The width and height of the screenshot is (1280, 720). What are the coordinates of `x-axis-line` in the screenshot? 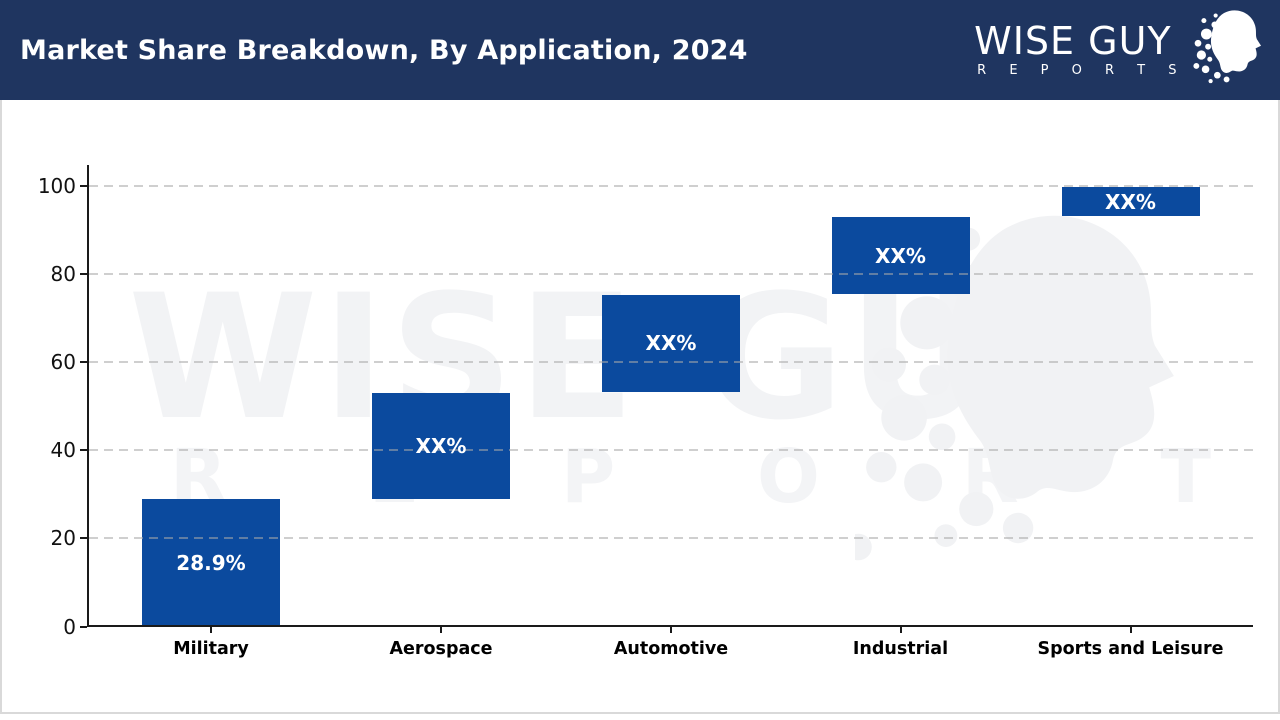 It's located at (670, 626).